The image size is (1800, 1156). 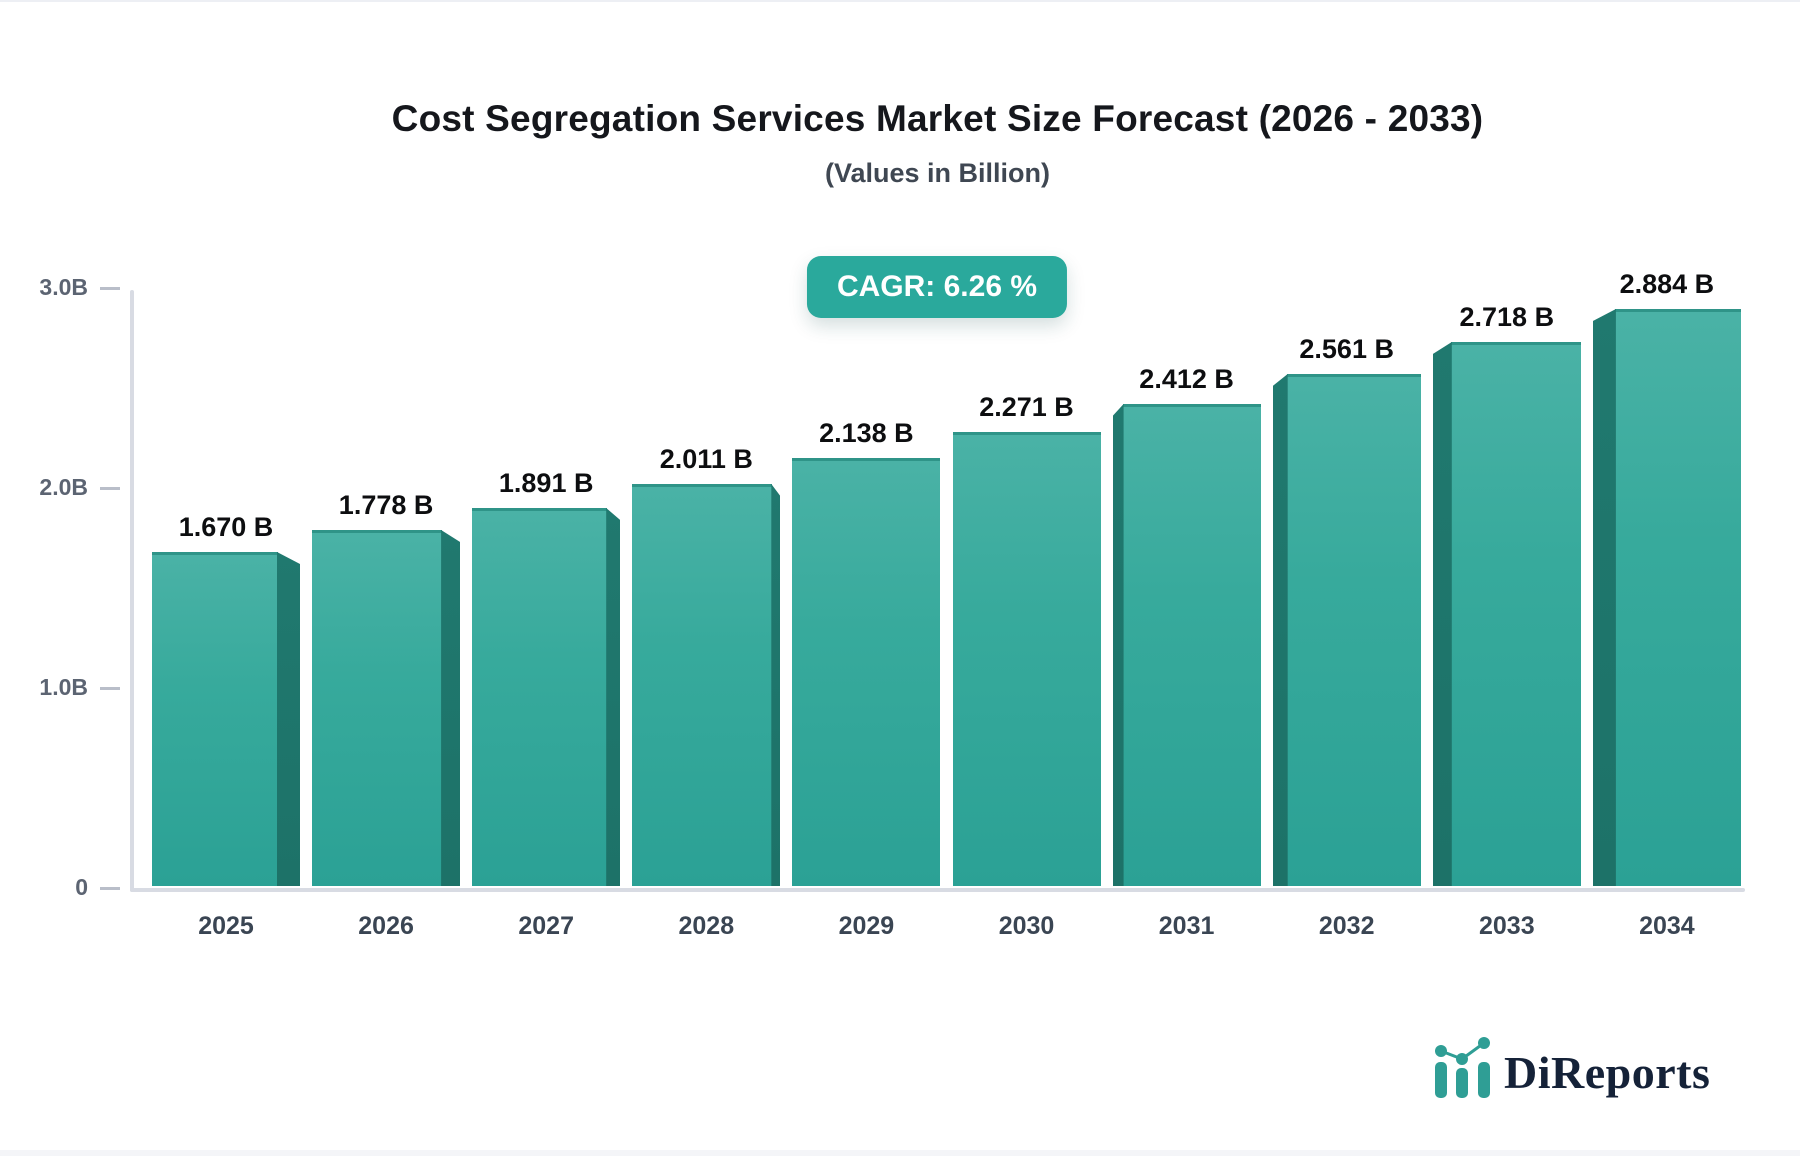 I want to click on bar-2032, so click(x=1346, y=630).